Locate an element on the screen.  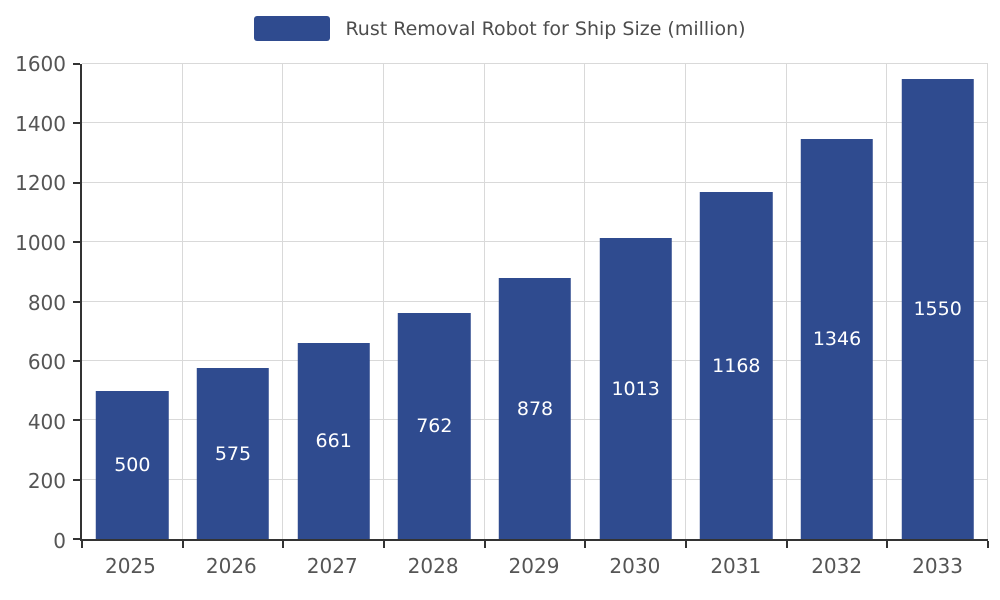
x-tick-label: 2029 is located at coordinates (534, 566).